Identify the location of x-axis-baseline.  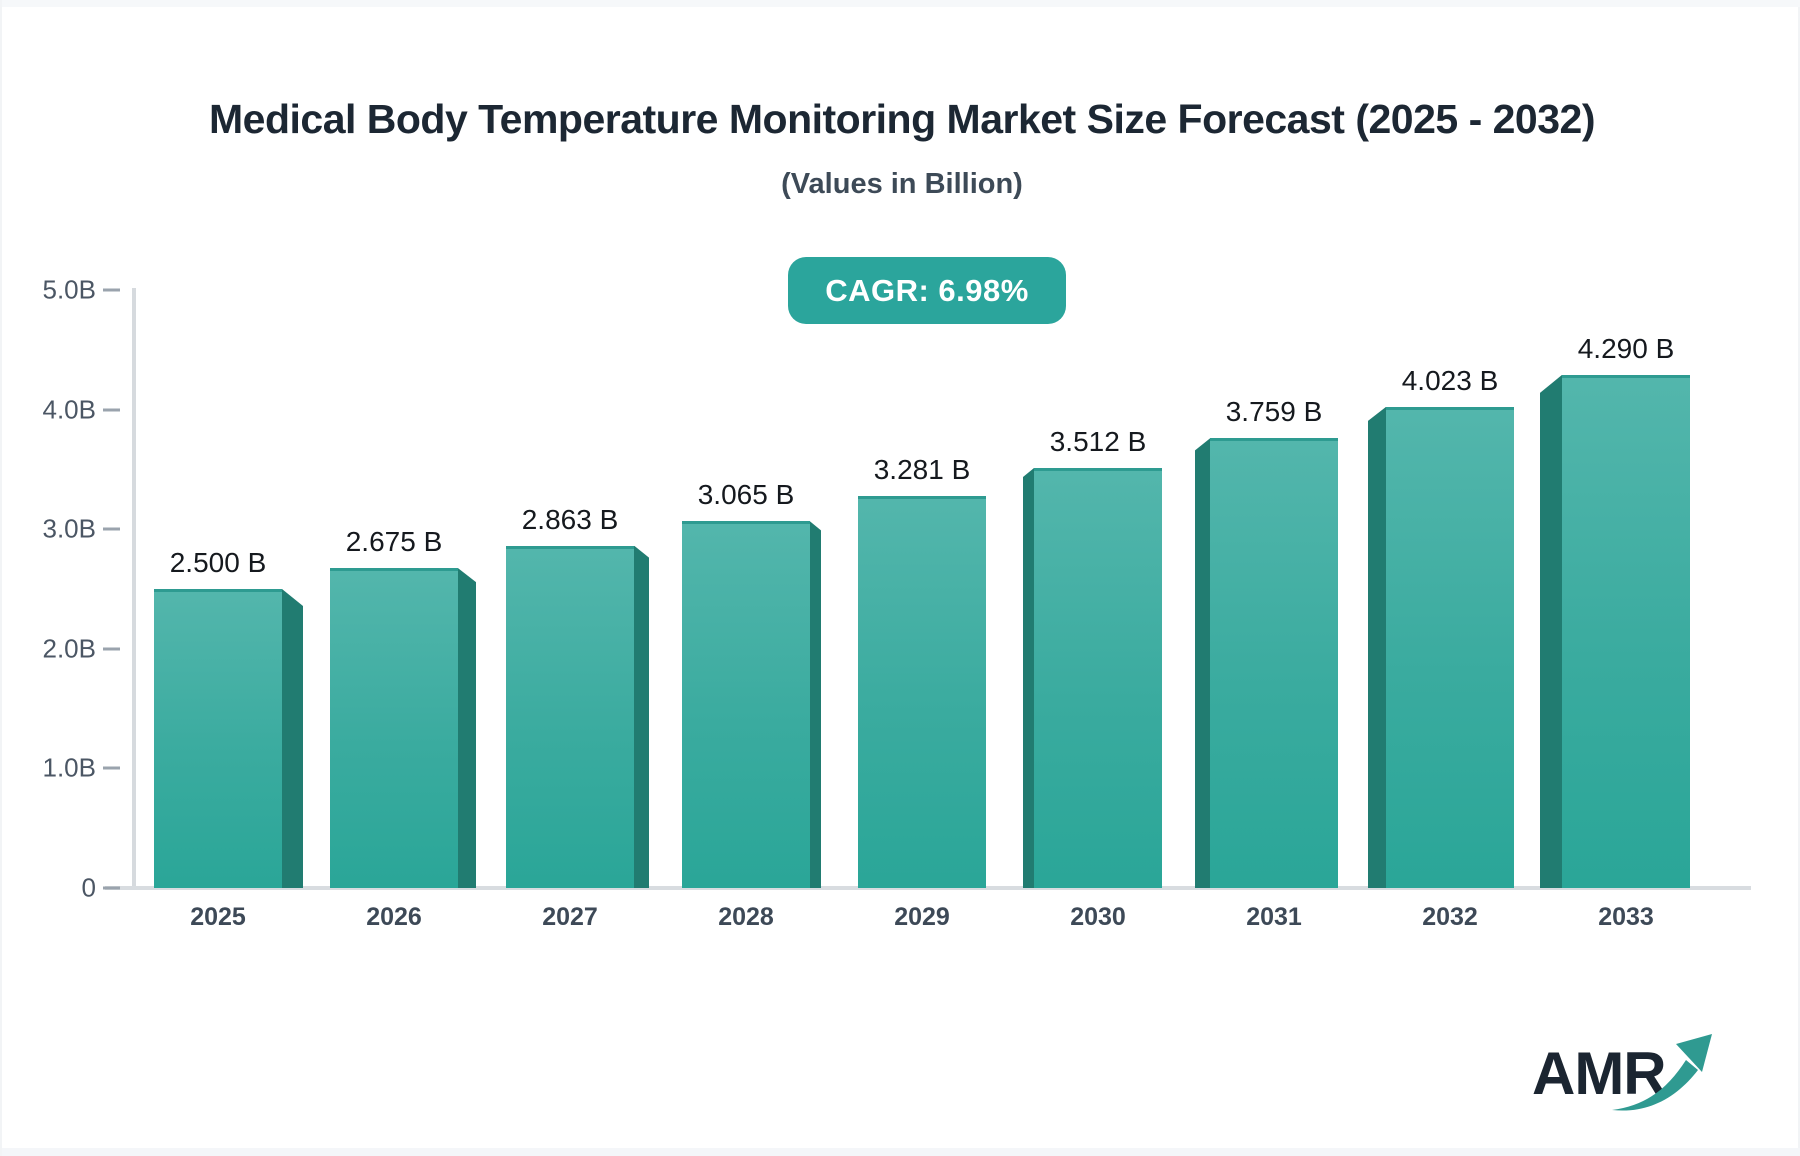
(928, 888).